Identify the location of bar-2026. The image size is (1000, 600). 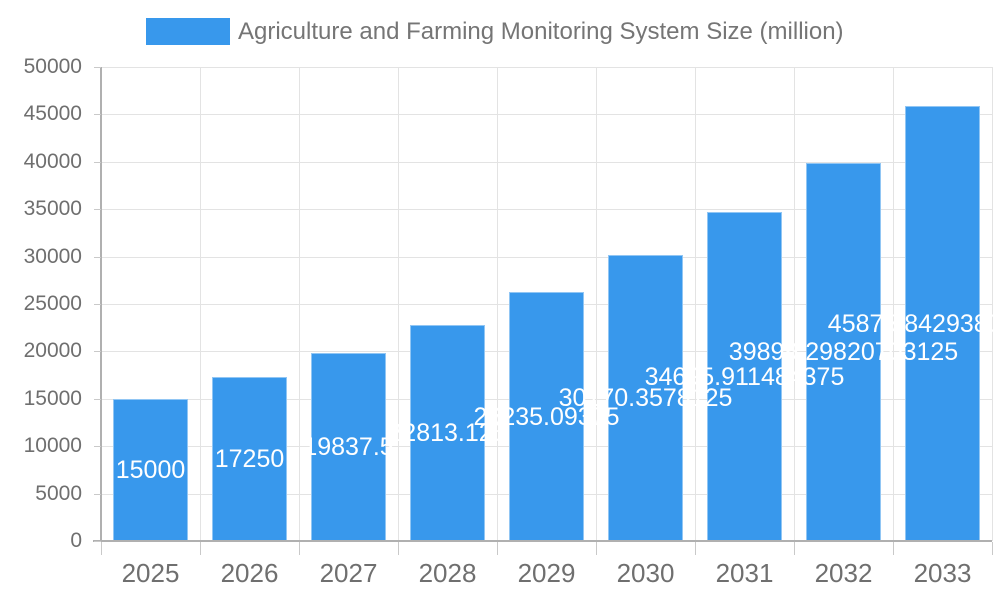
(249, 459).